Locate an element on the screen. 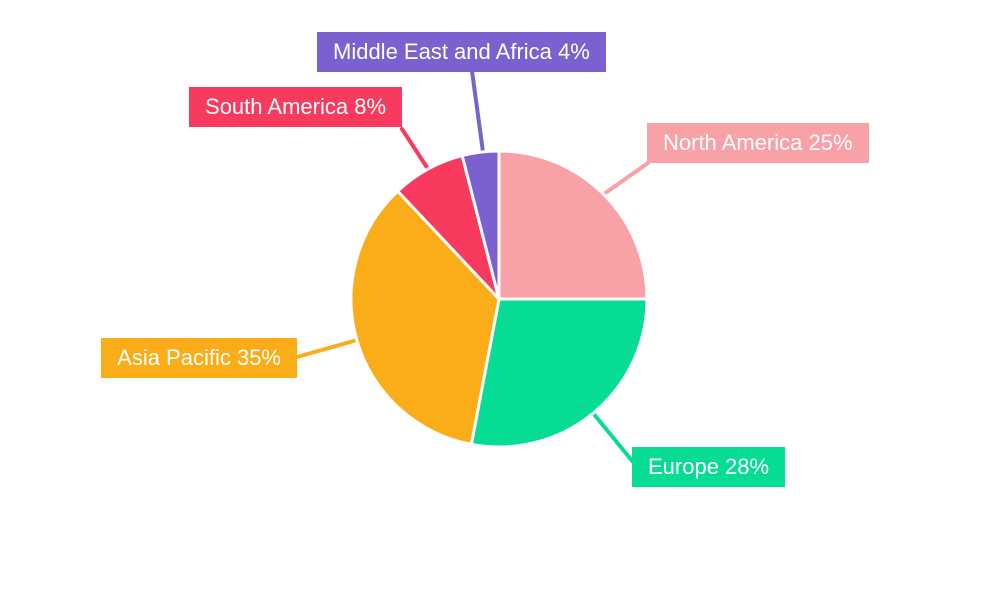 Image resolution: width=1000 pixels, height=600 pixels. callout-line-middle-east-and-africa is located at coordinates (477, 111).